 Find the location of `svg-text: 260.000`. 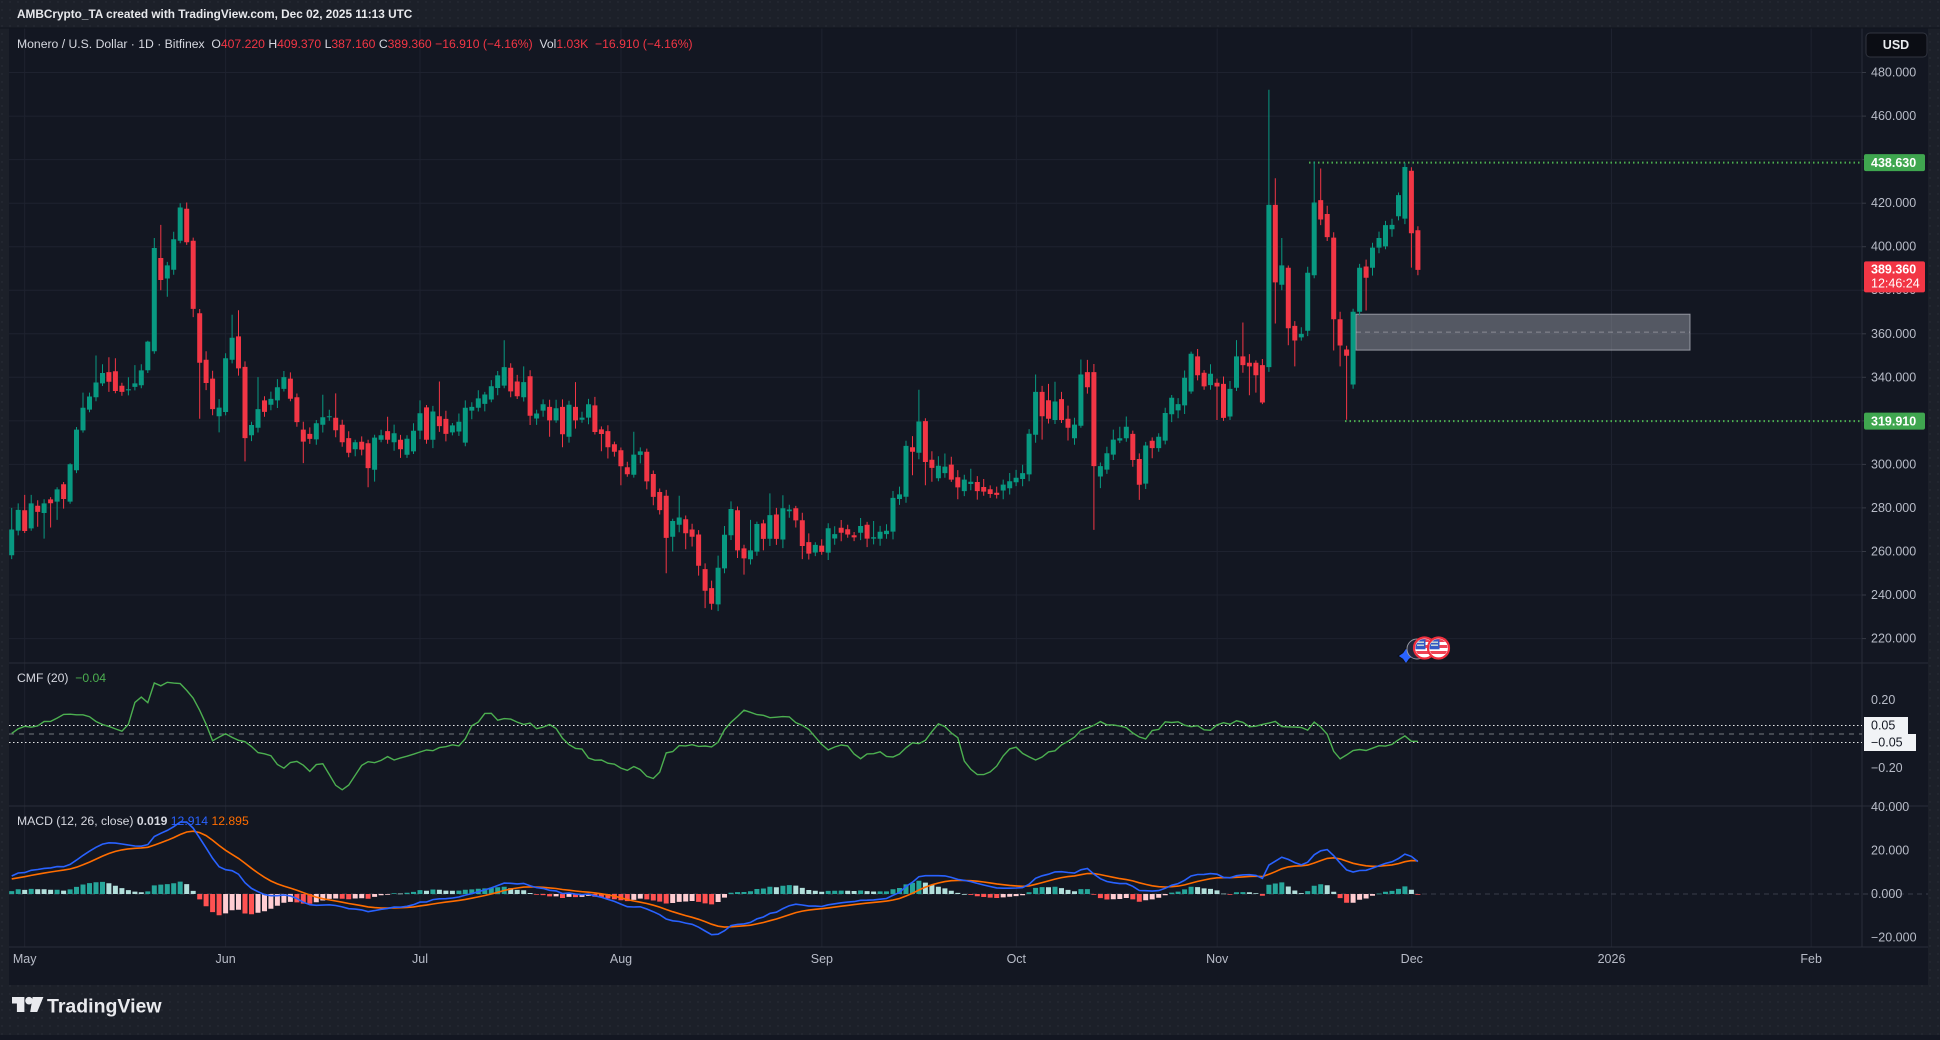

svg-text: 260.000 is located at coordinates (1893, 552).